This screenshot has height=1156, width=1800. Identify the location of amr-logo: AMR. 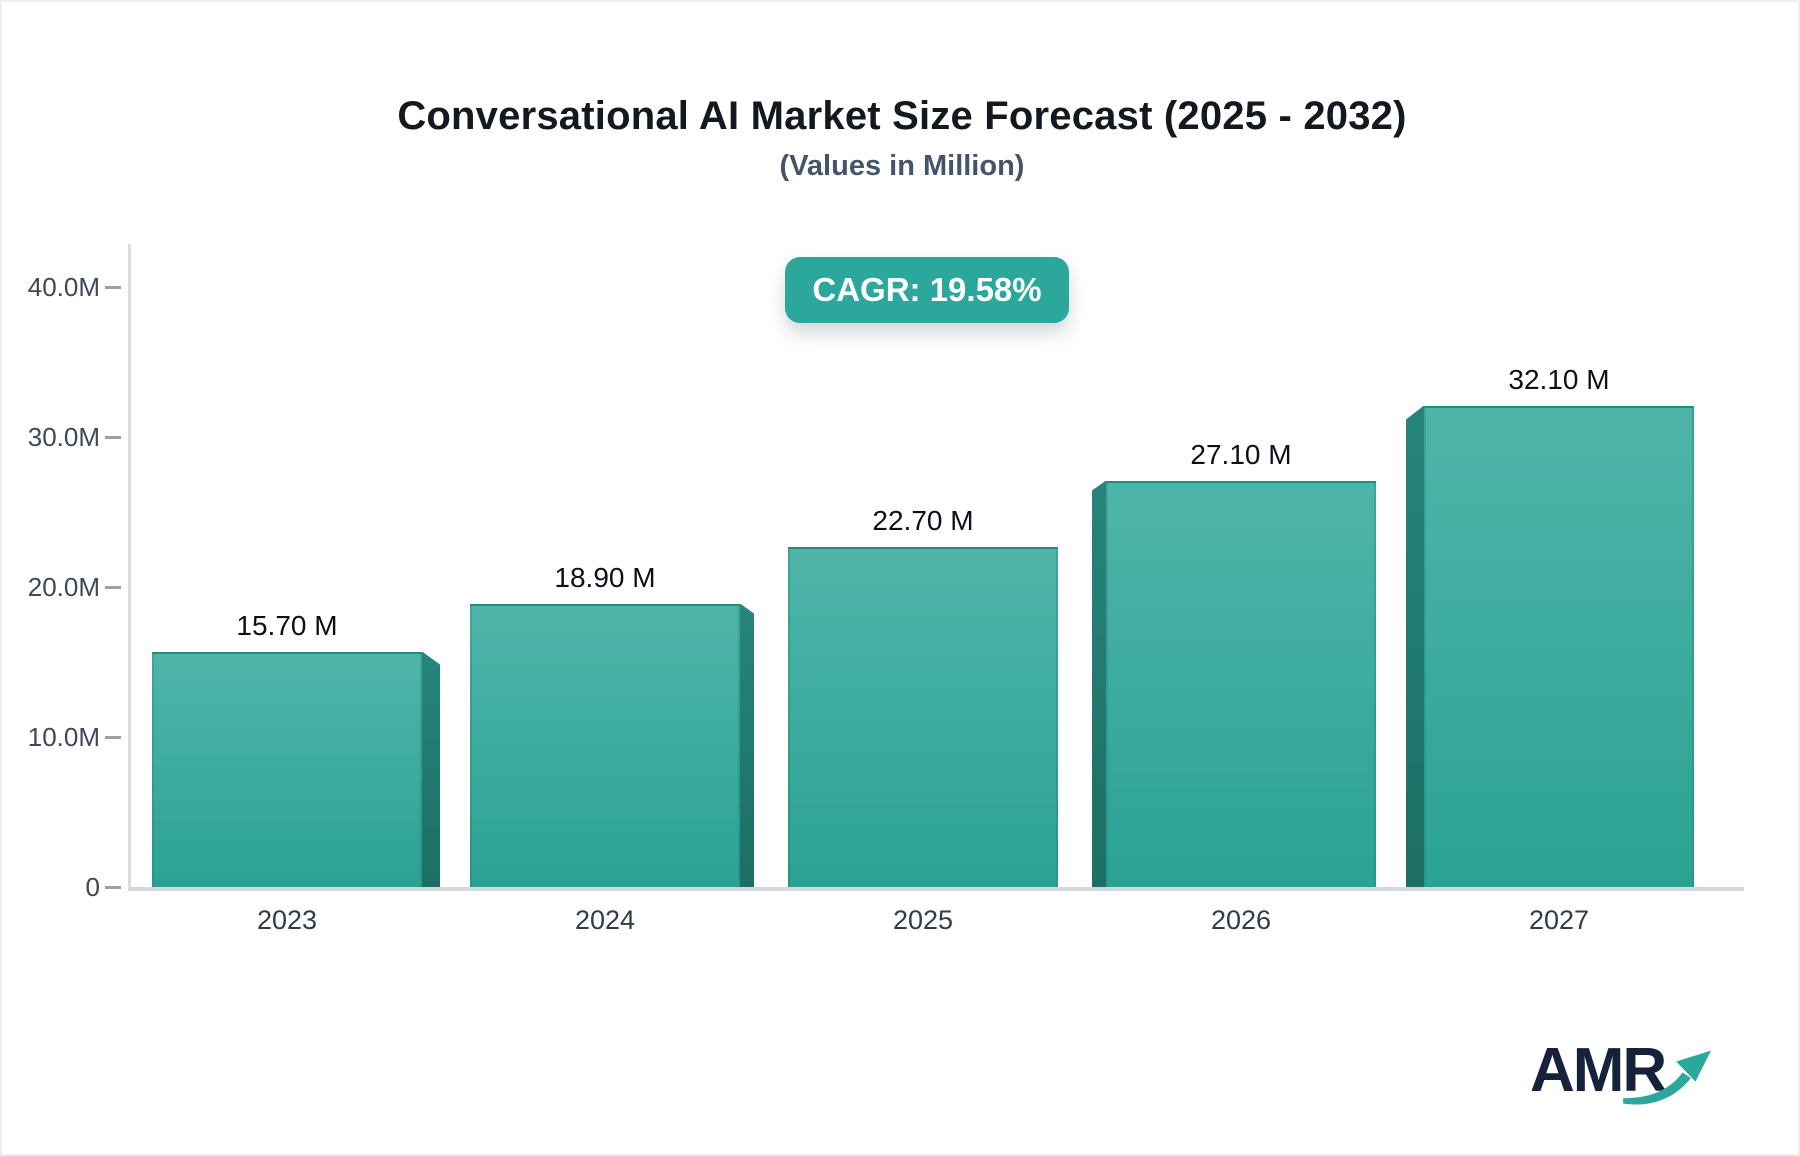
(1625, 1078).